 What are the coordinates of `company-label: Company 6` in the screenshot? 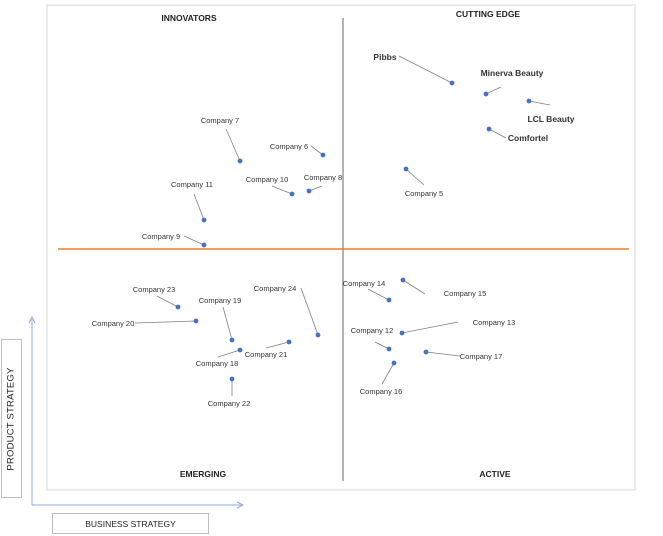 It's located at (289, 146).